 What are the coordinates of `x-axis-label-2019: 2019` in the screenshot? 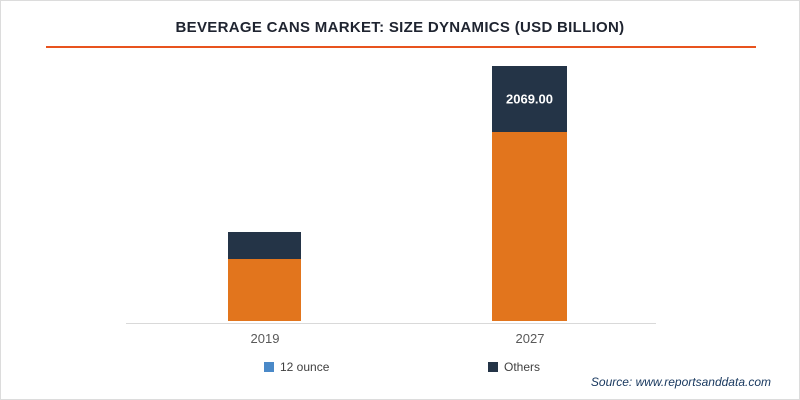 It's located at (265, 338).